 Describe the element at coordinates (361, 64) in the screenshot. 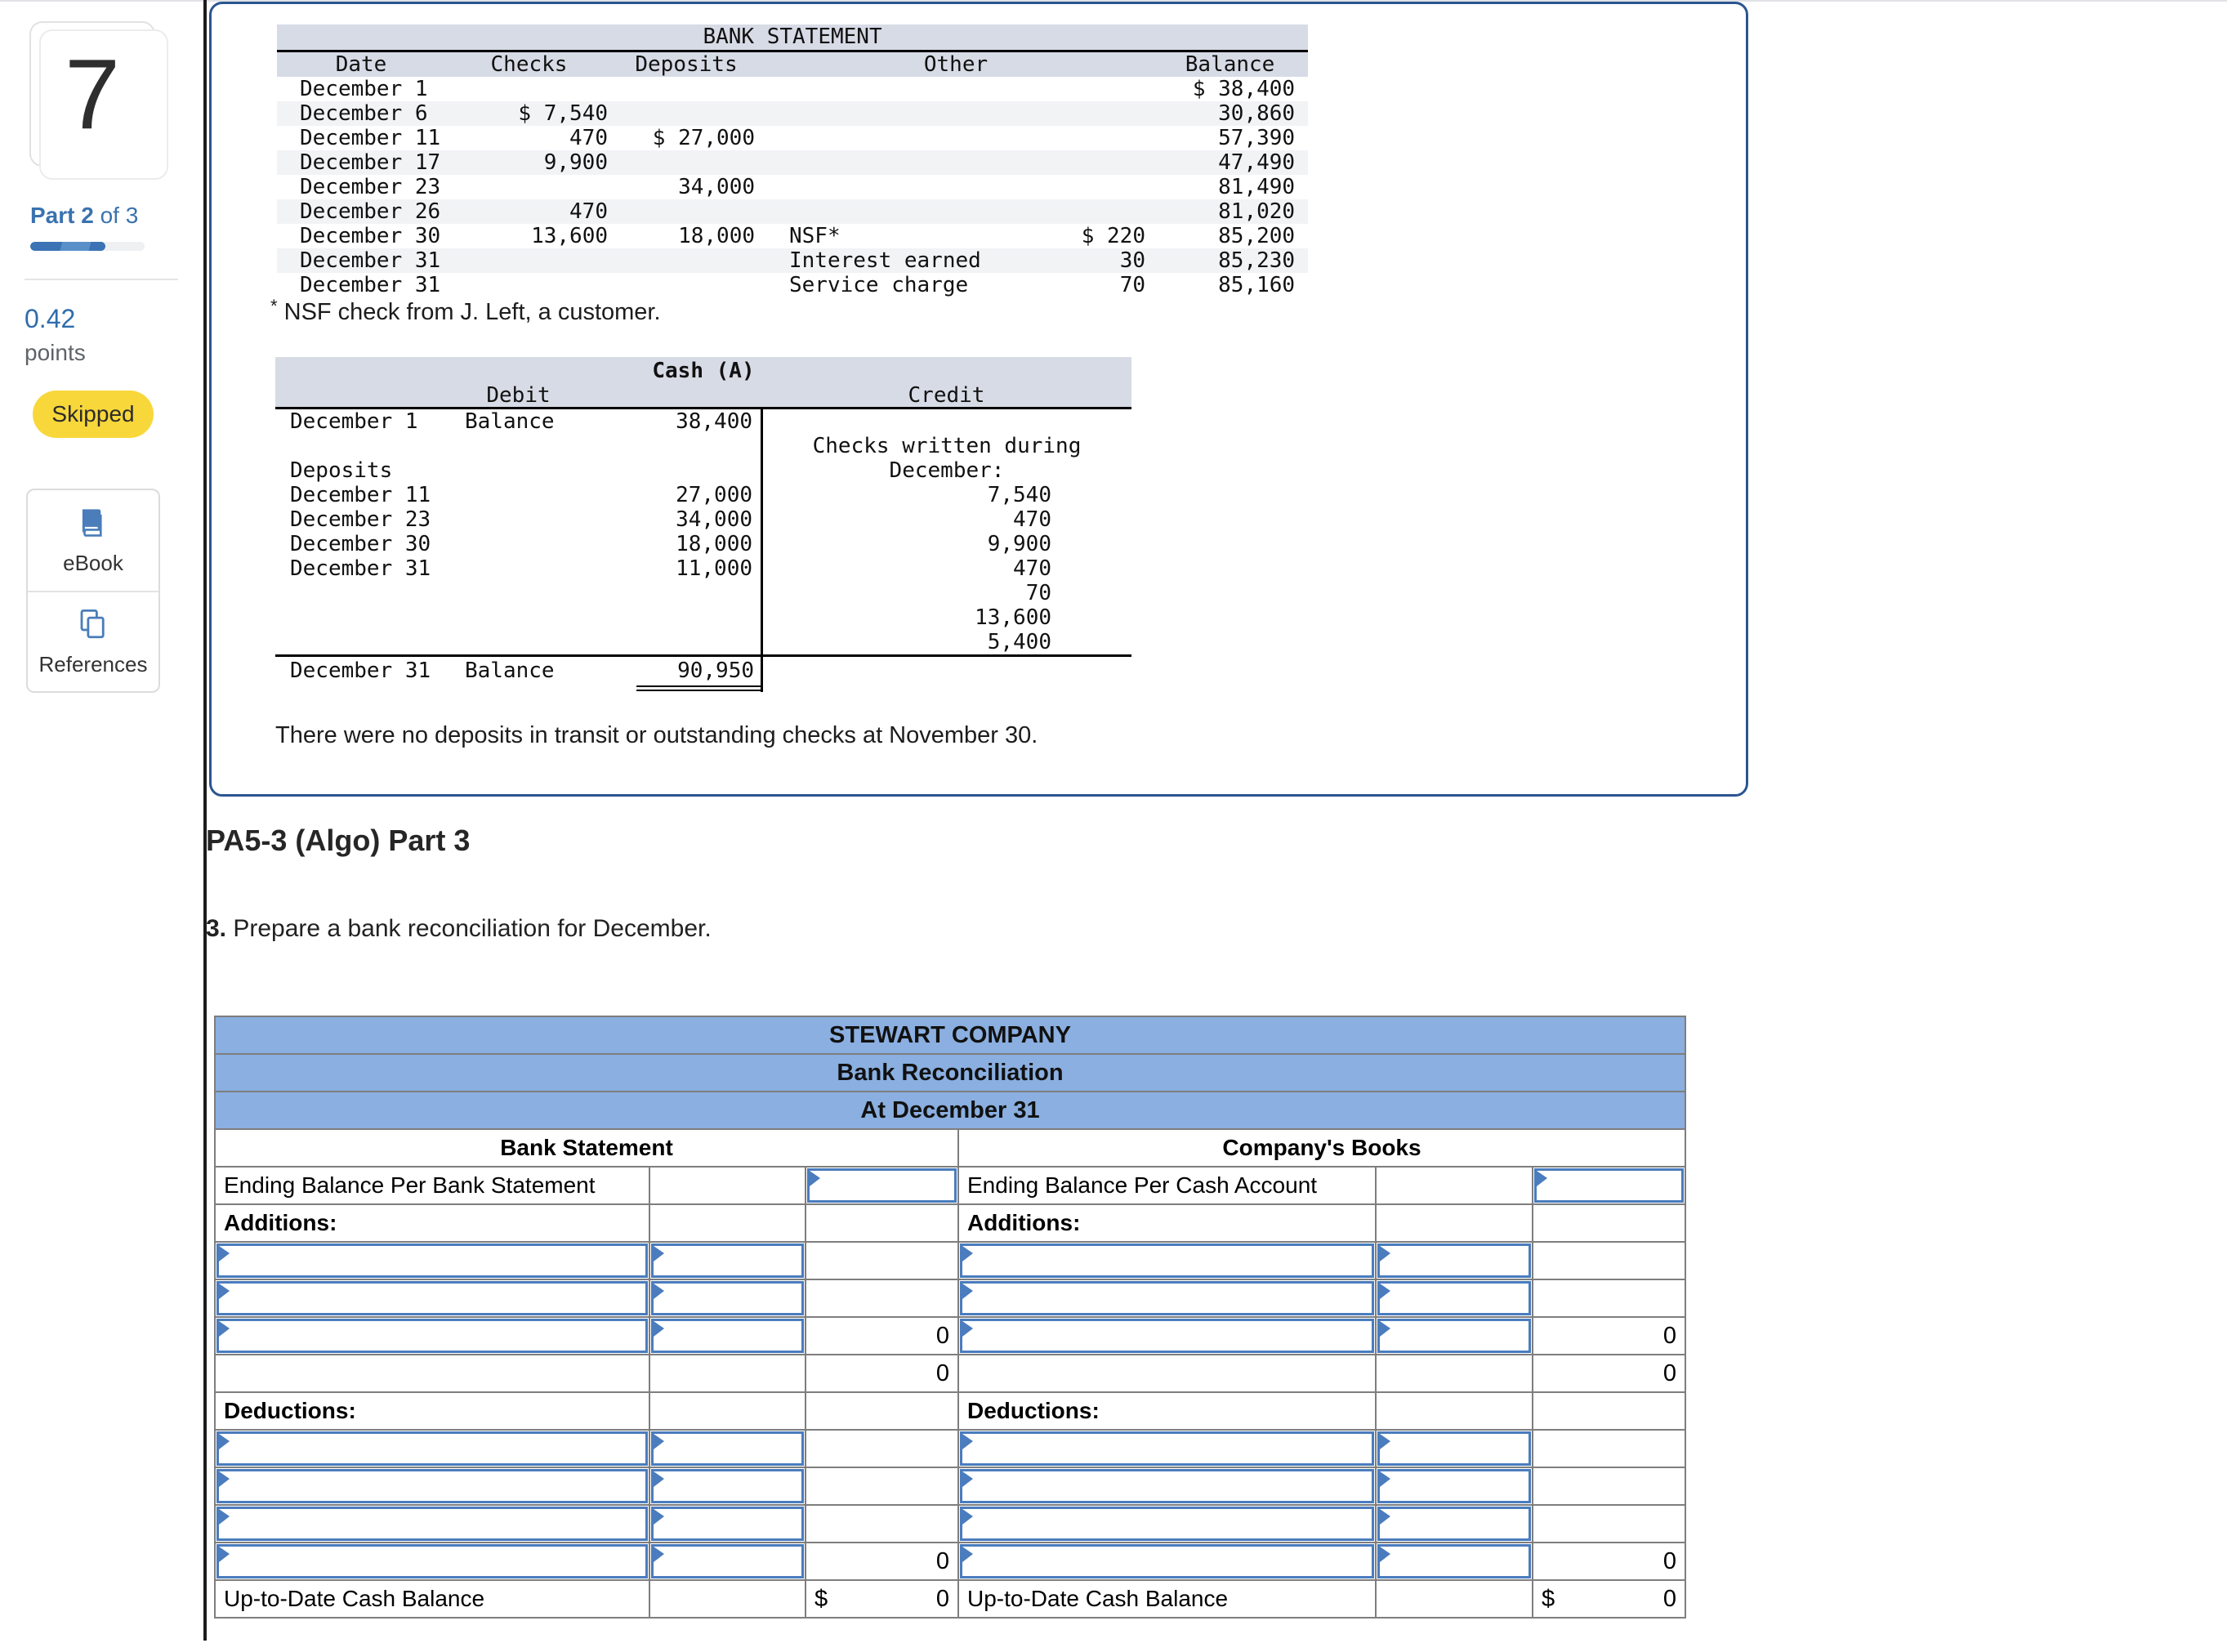

I see `col-header-date: Date` at that location.